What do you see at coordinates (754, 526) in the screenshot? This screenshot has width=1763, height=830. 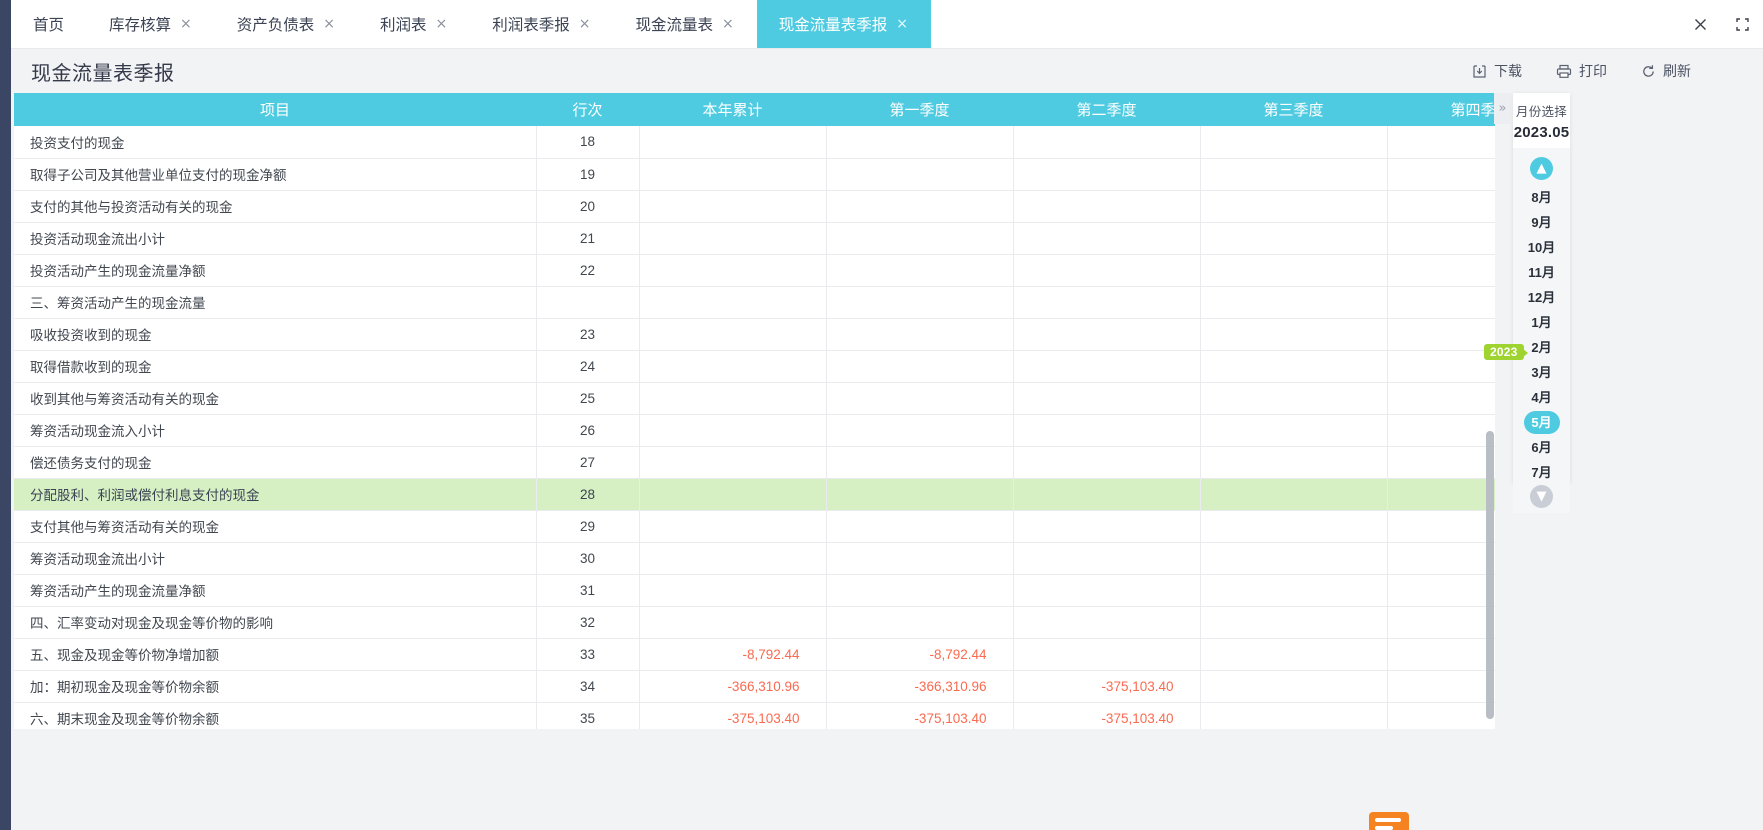 I see `table-row: 支付其他与筹资活动有关的现金 29` at bounding box center [754, 526].